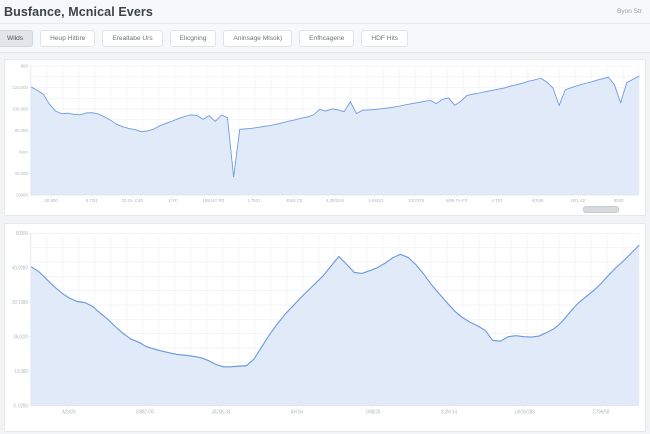 This screenshot has height=434, width=650. What do you see at coordinates (525, 412) in the screenshot?
I see `x-axis-tick: p0/93/288` at bounding box center [525, 412].